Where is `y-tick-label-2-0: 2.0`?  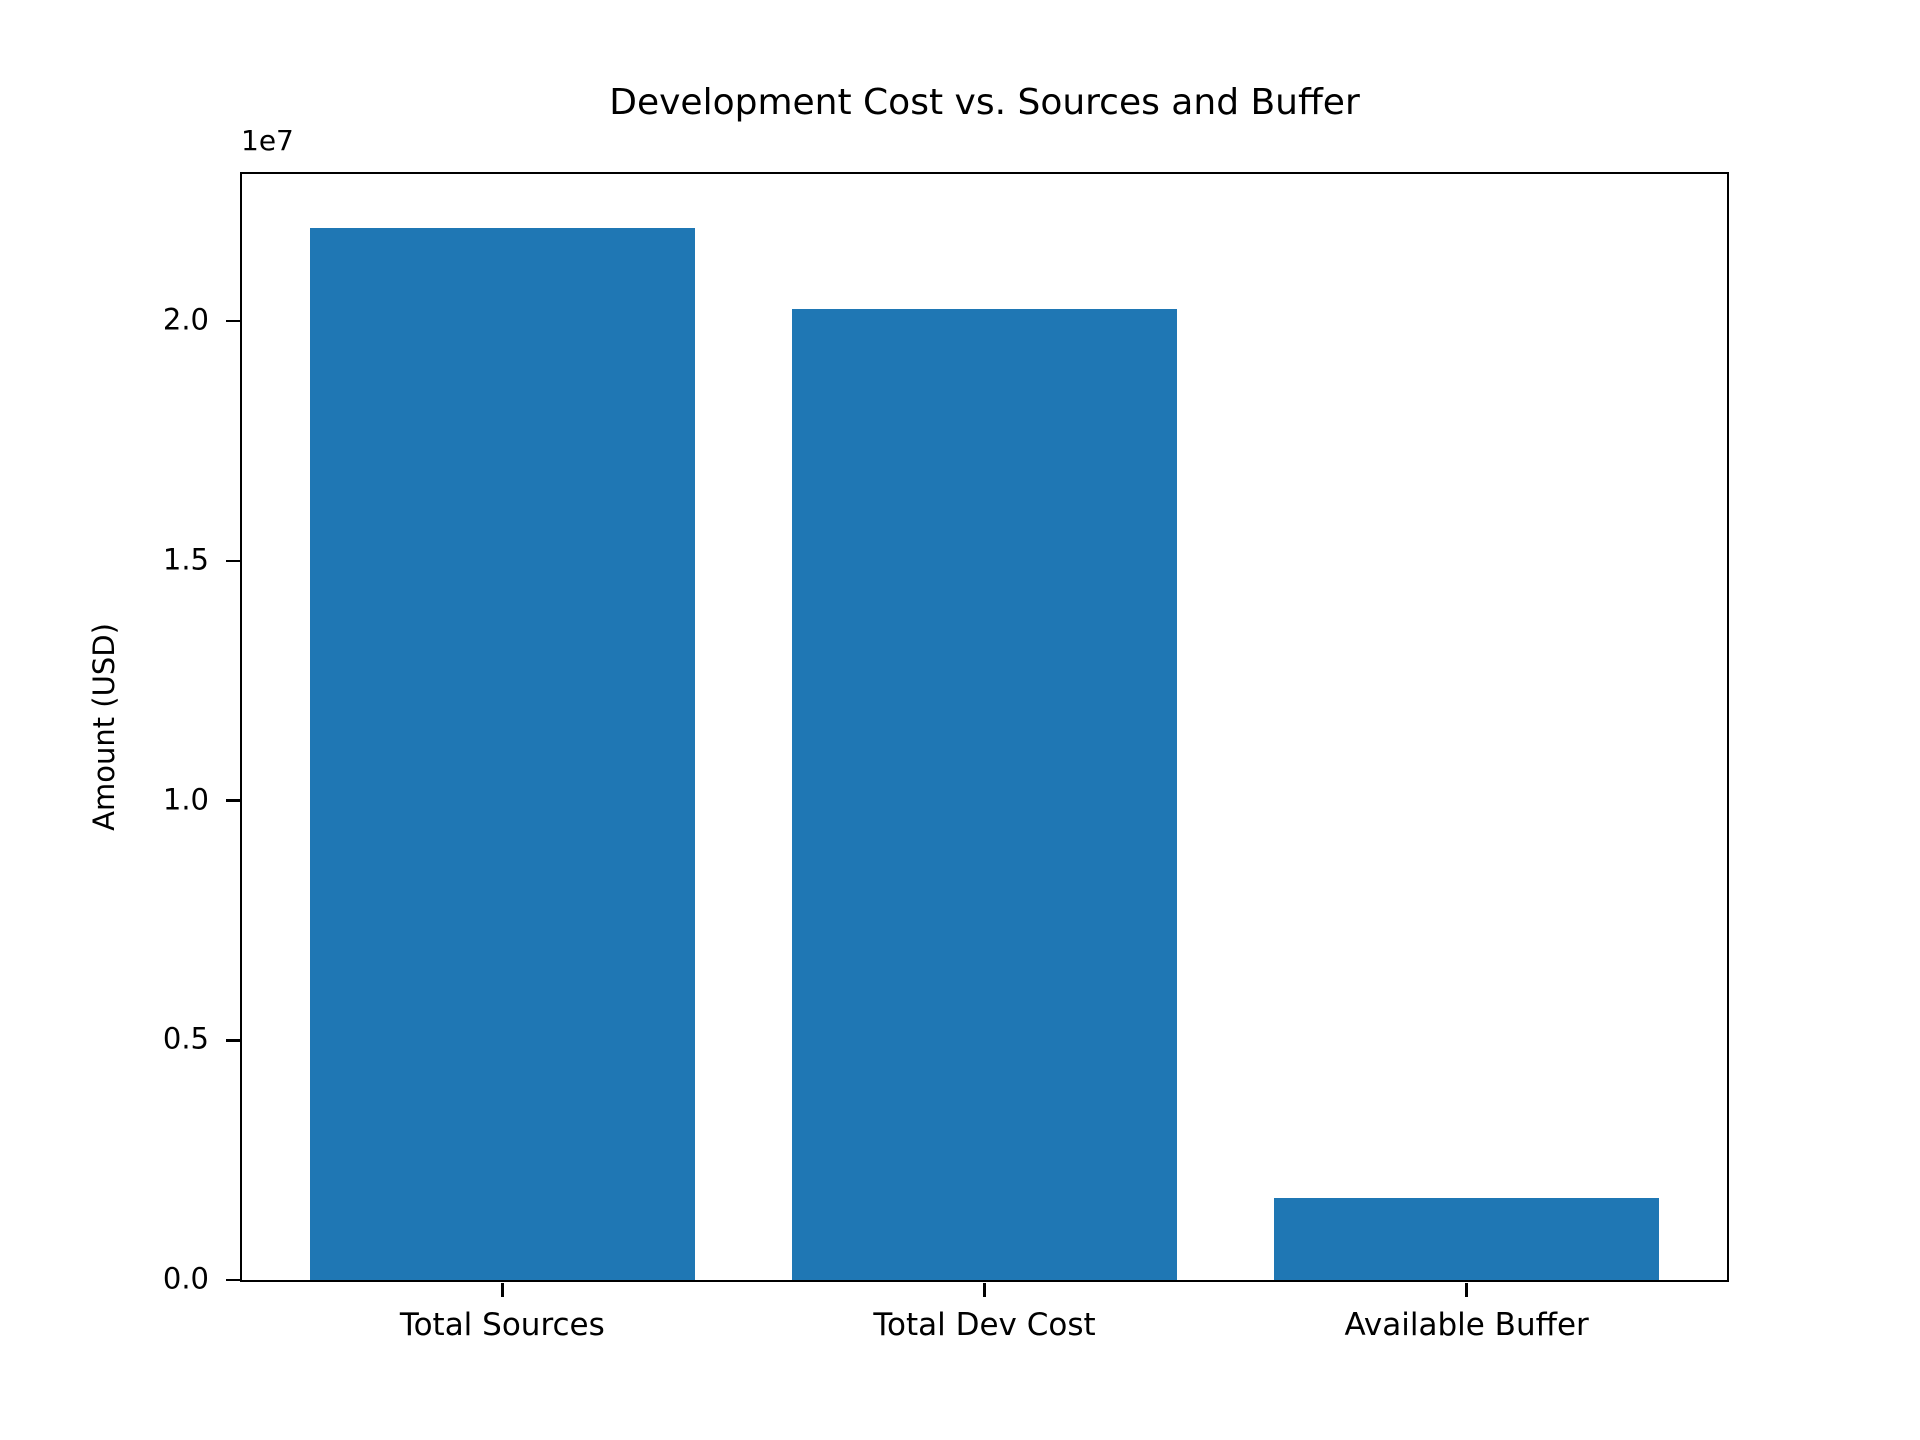
y-tick-label-2-0: 2.0 is located at coordinates (185, 319).